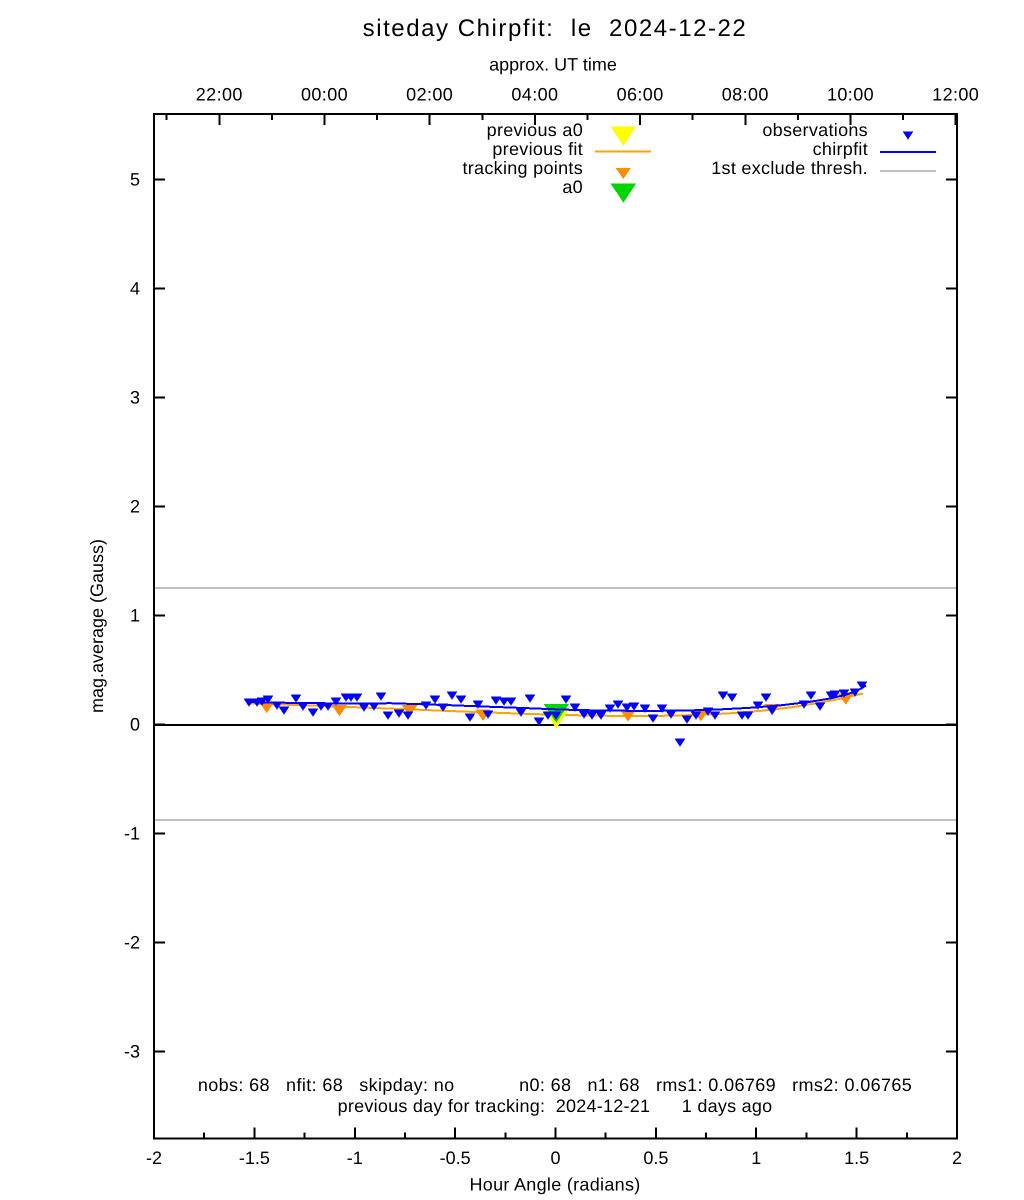 The image size is (1024, 1200). Describe the element at coordinates (535, 130) in the screenshot. I see `svg-text: previous a0` at that location.